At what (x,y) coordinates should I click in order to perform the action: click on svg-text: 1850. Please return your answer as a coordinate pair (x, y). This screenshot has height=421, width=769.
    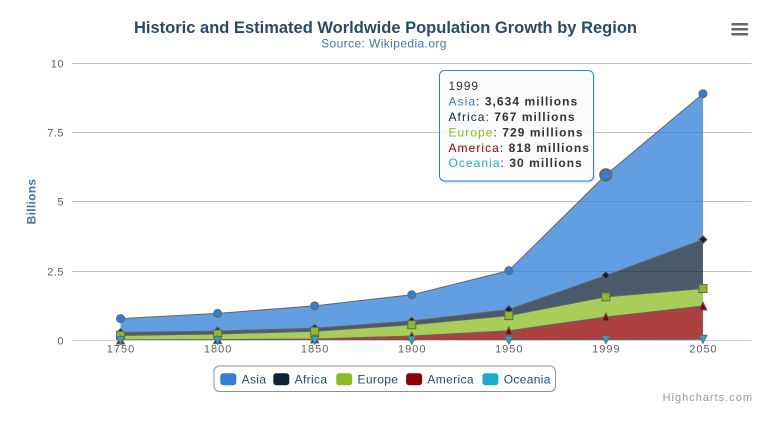
    Looking at the image, I should click on (315, 350).